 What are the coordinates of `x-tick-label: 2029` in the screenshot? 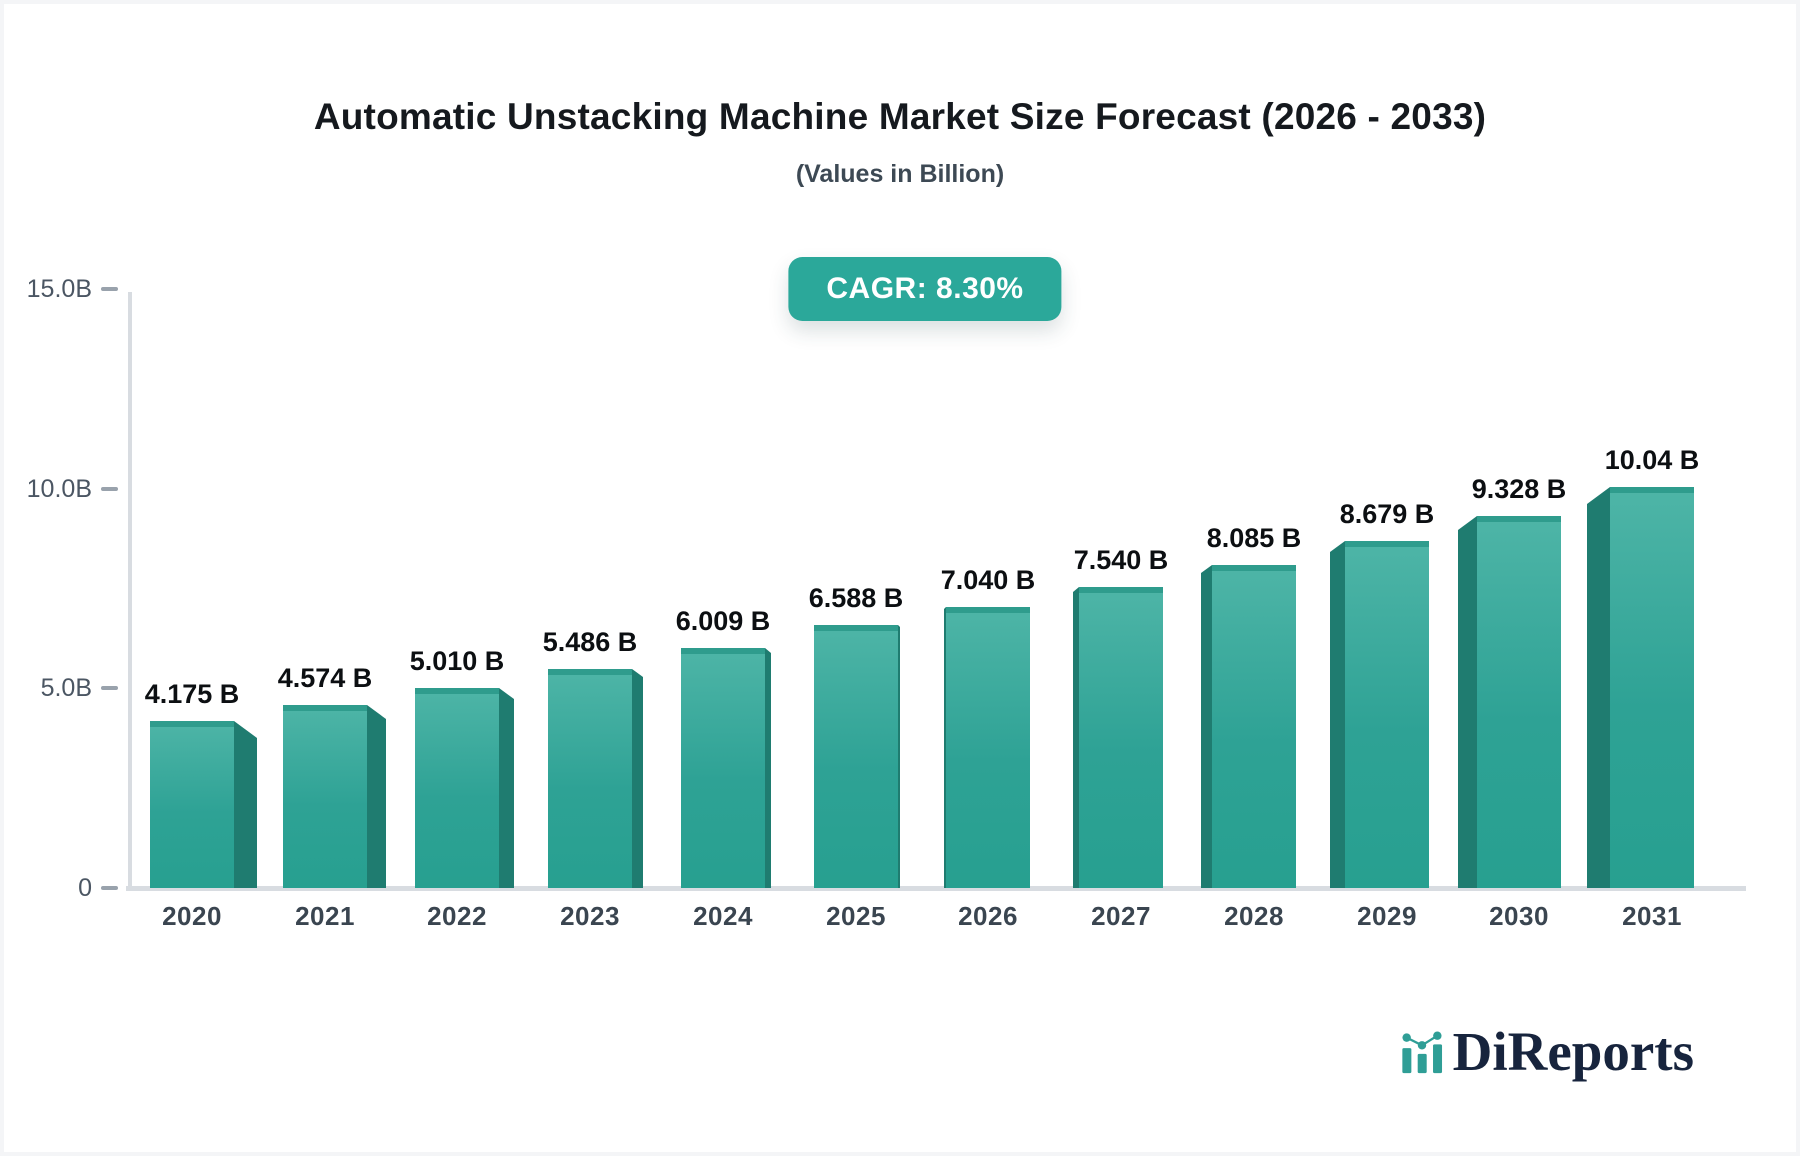 It's located at (1387, 916).